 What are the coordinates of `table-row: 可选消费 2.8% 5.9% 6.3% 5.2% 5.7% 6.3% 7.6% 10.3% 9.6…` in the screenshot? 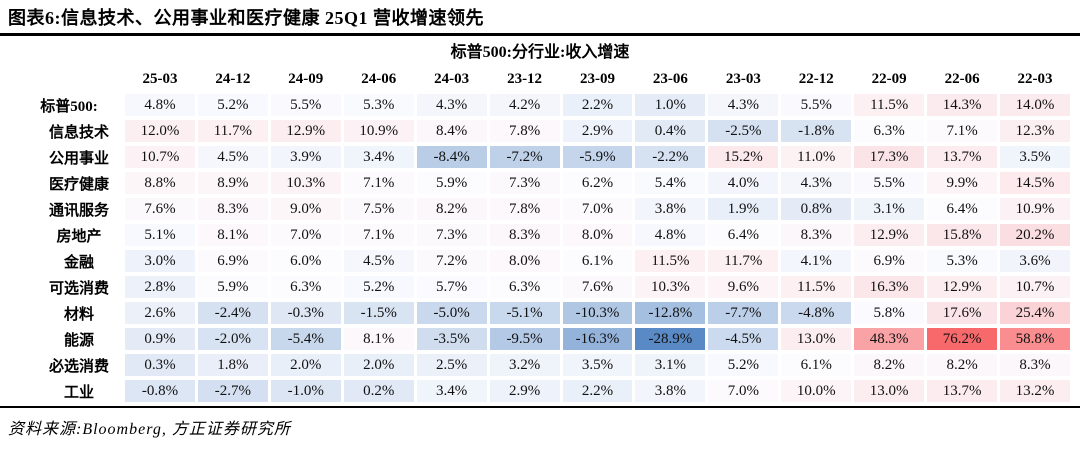 It's located at (540, 287).